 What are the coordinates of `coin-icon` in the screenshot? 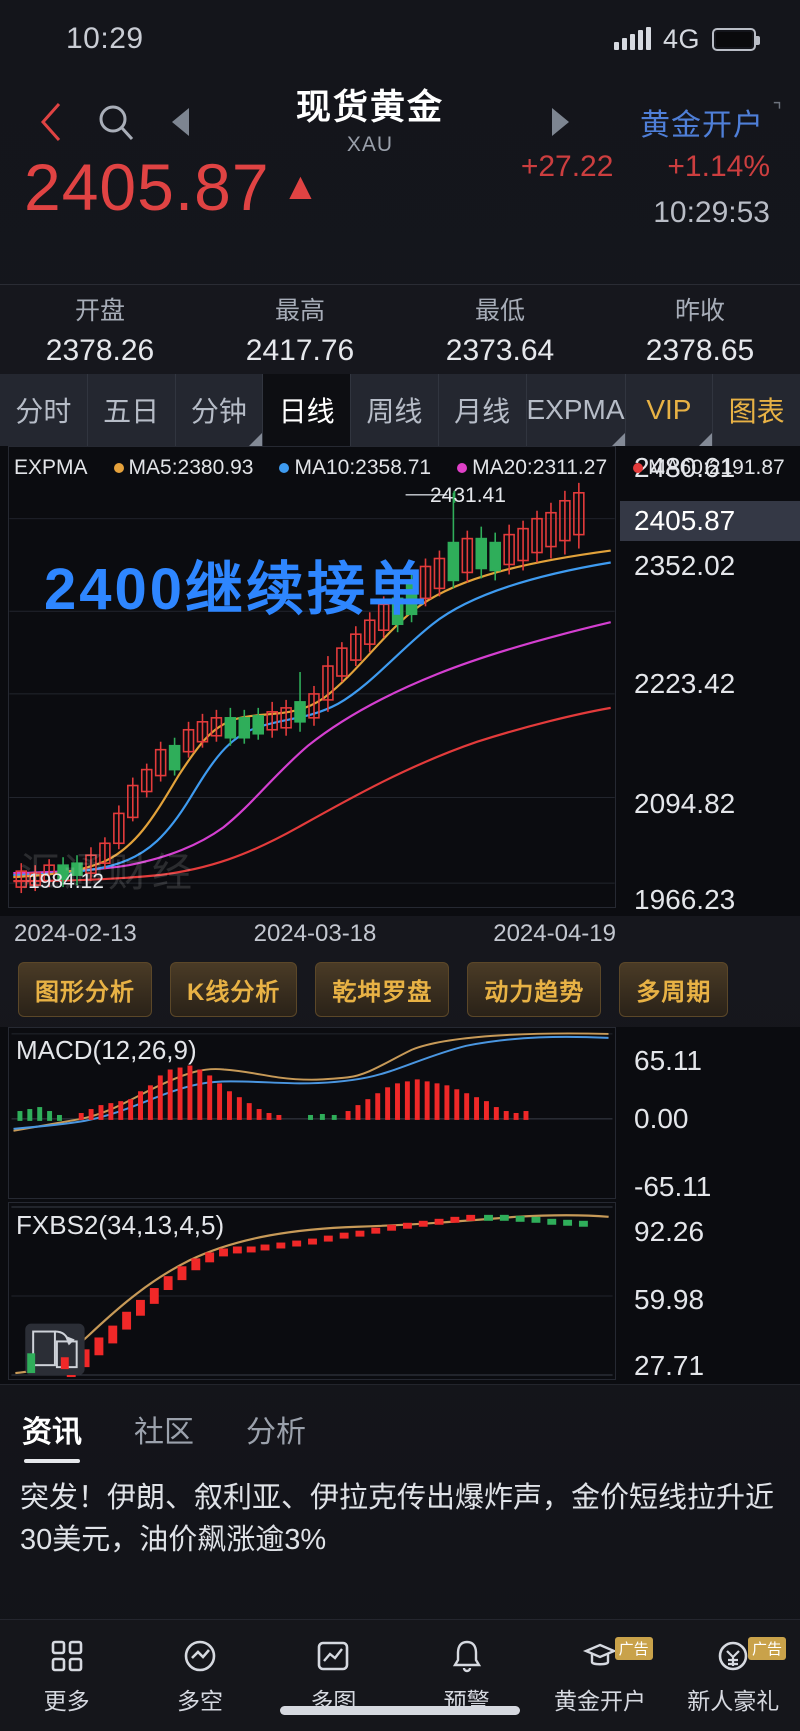 It's located at (733, 1656).